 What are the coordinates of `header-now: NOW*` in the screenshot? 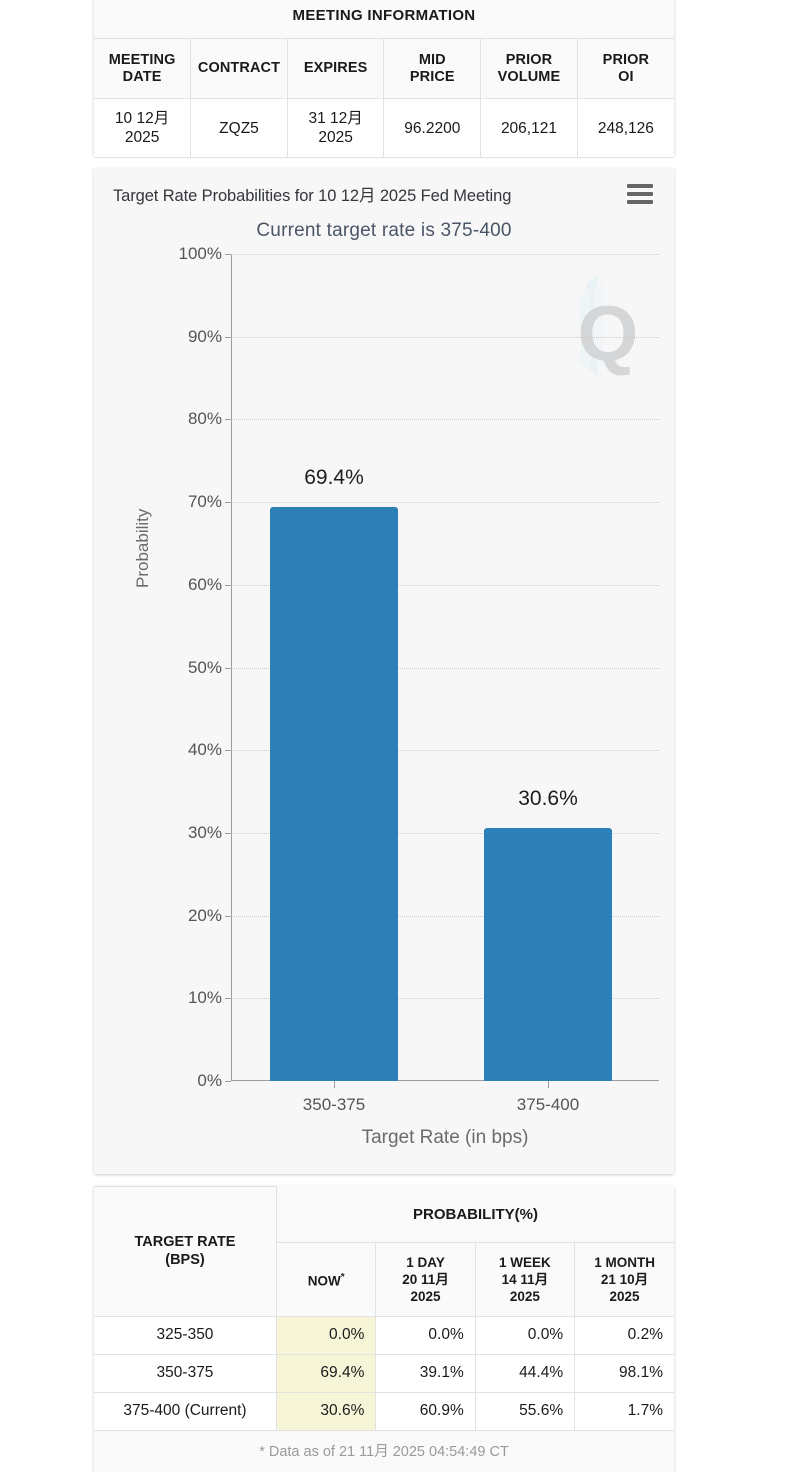 It's located at (326, 1279).